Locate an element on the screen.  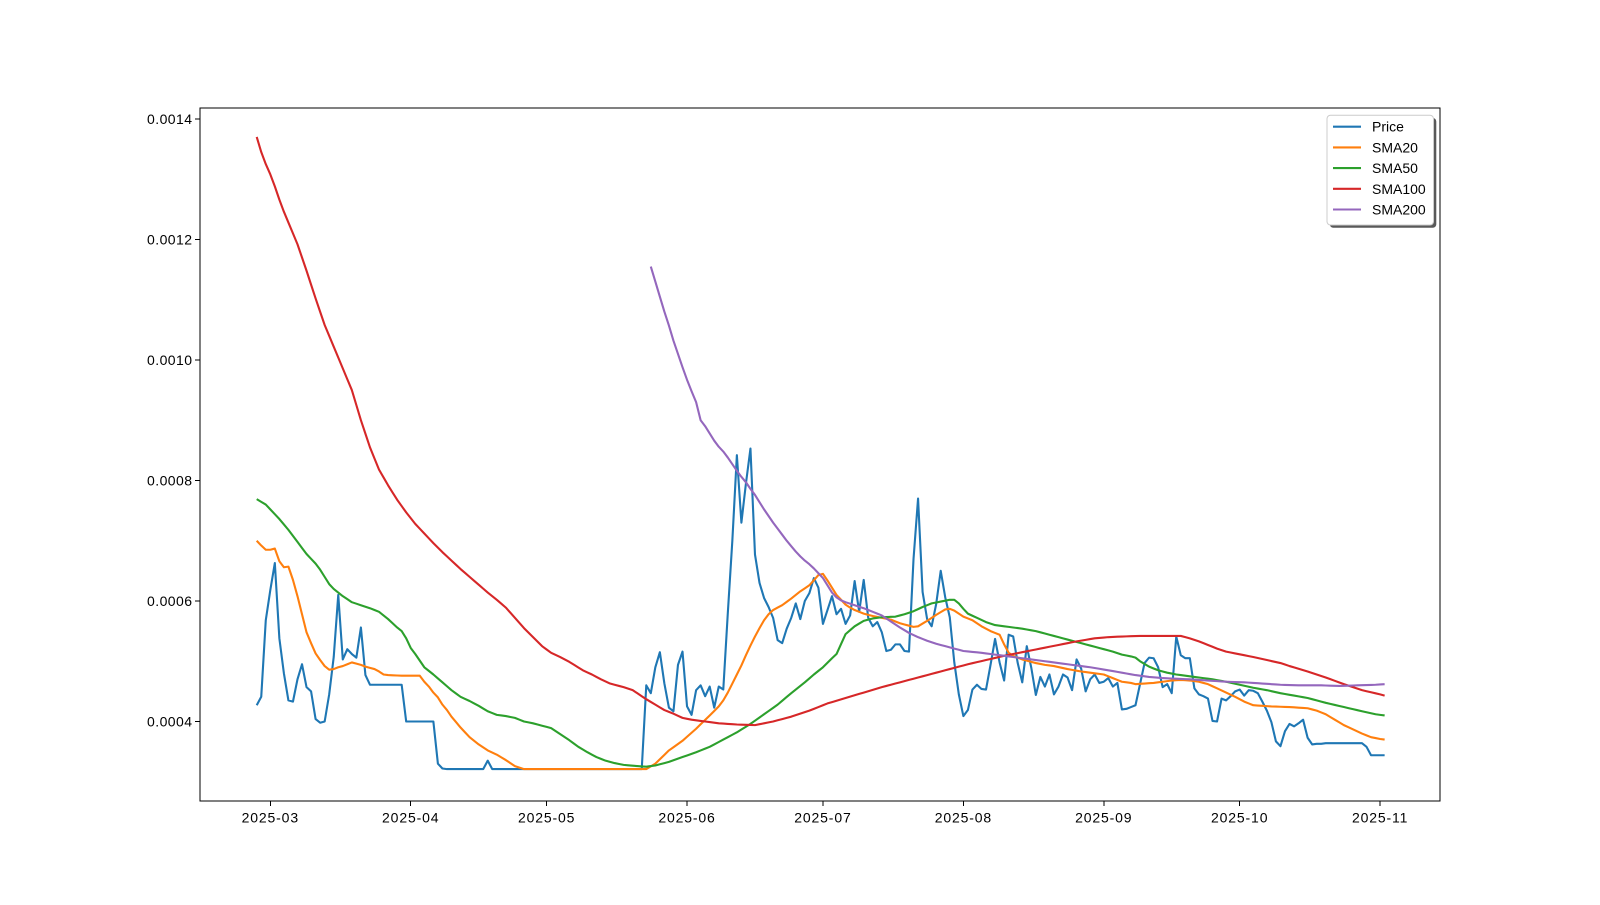
svg-text: SMA100 is located at coordinates (1399, 189).